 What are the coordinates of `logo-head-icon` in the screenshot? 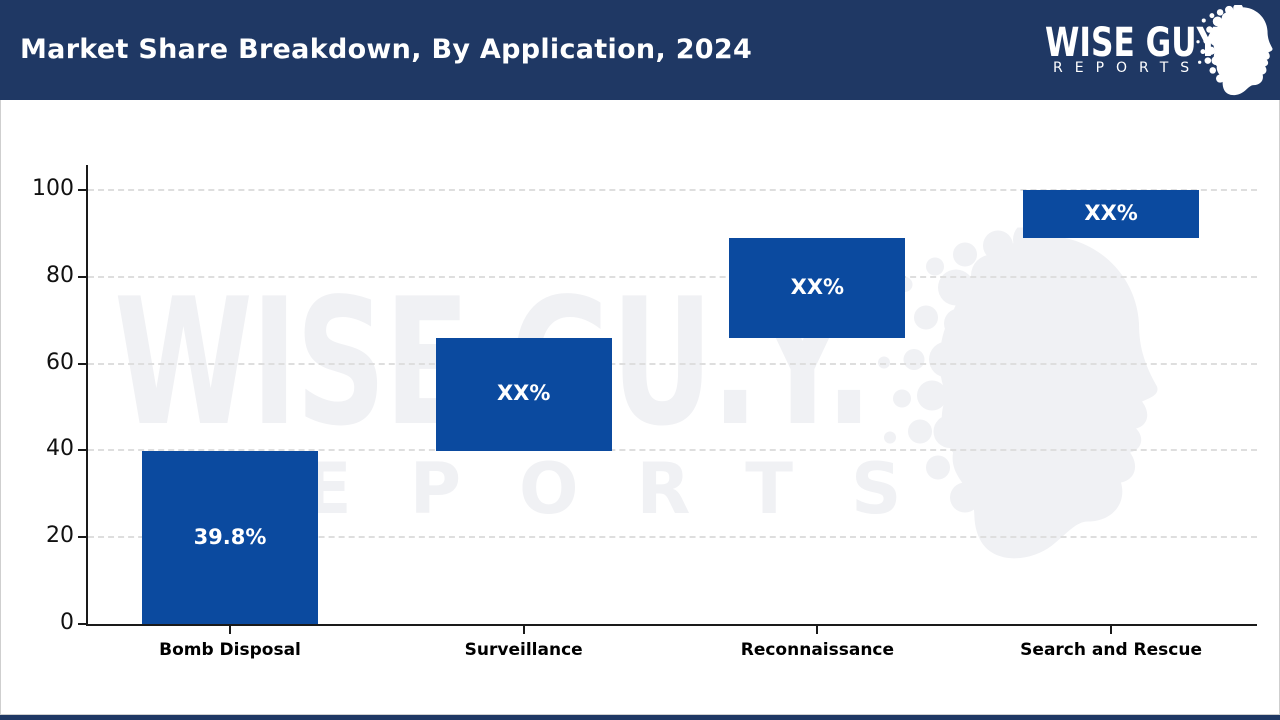 It's located at (1234, 52).